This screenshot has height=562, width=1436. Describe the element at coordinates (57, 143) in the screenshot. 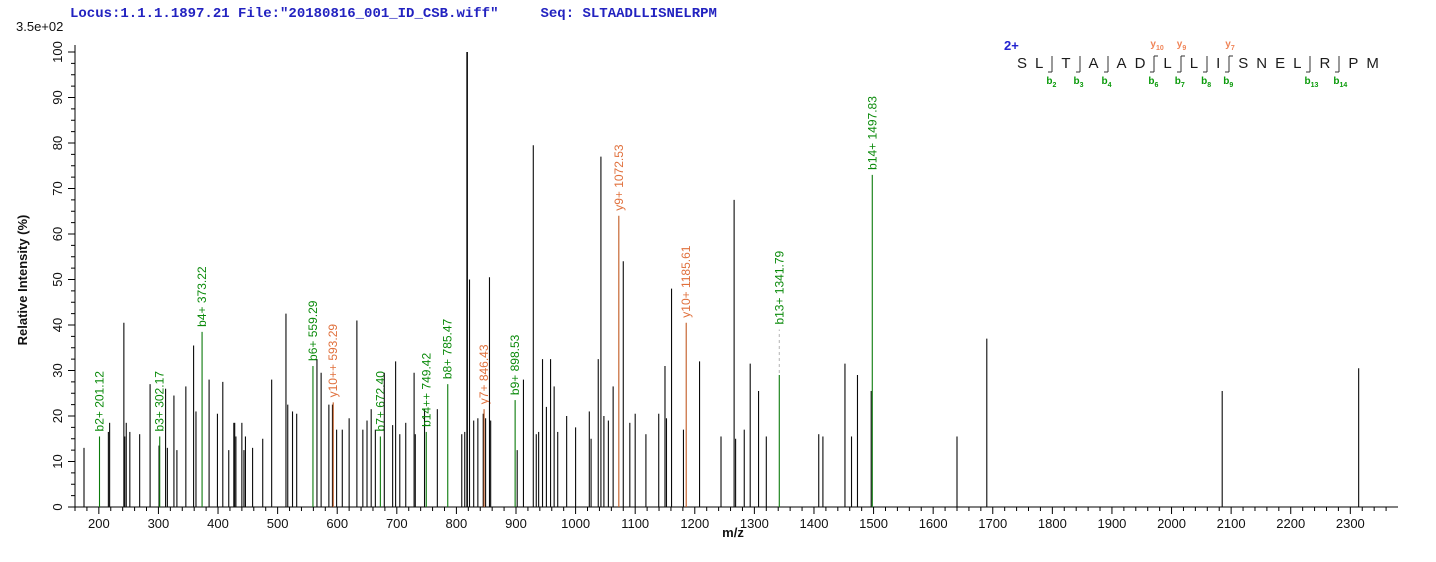

I see `y-tick-label: 80` at that location.